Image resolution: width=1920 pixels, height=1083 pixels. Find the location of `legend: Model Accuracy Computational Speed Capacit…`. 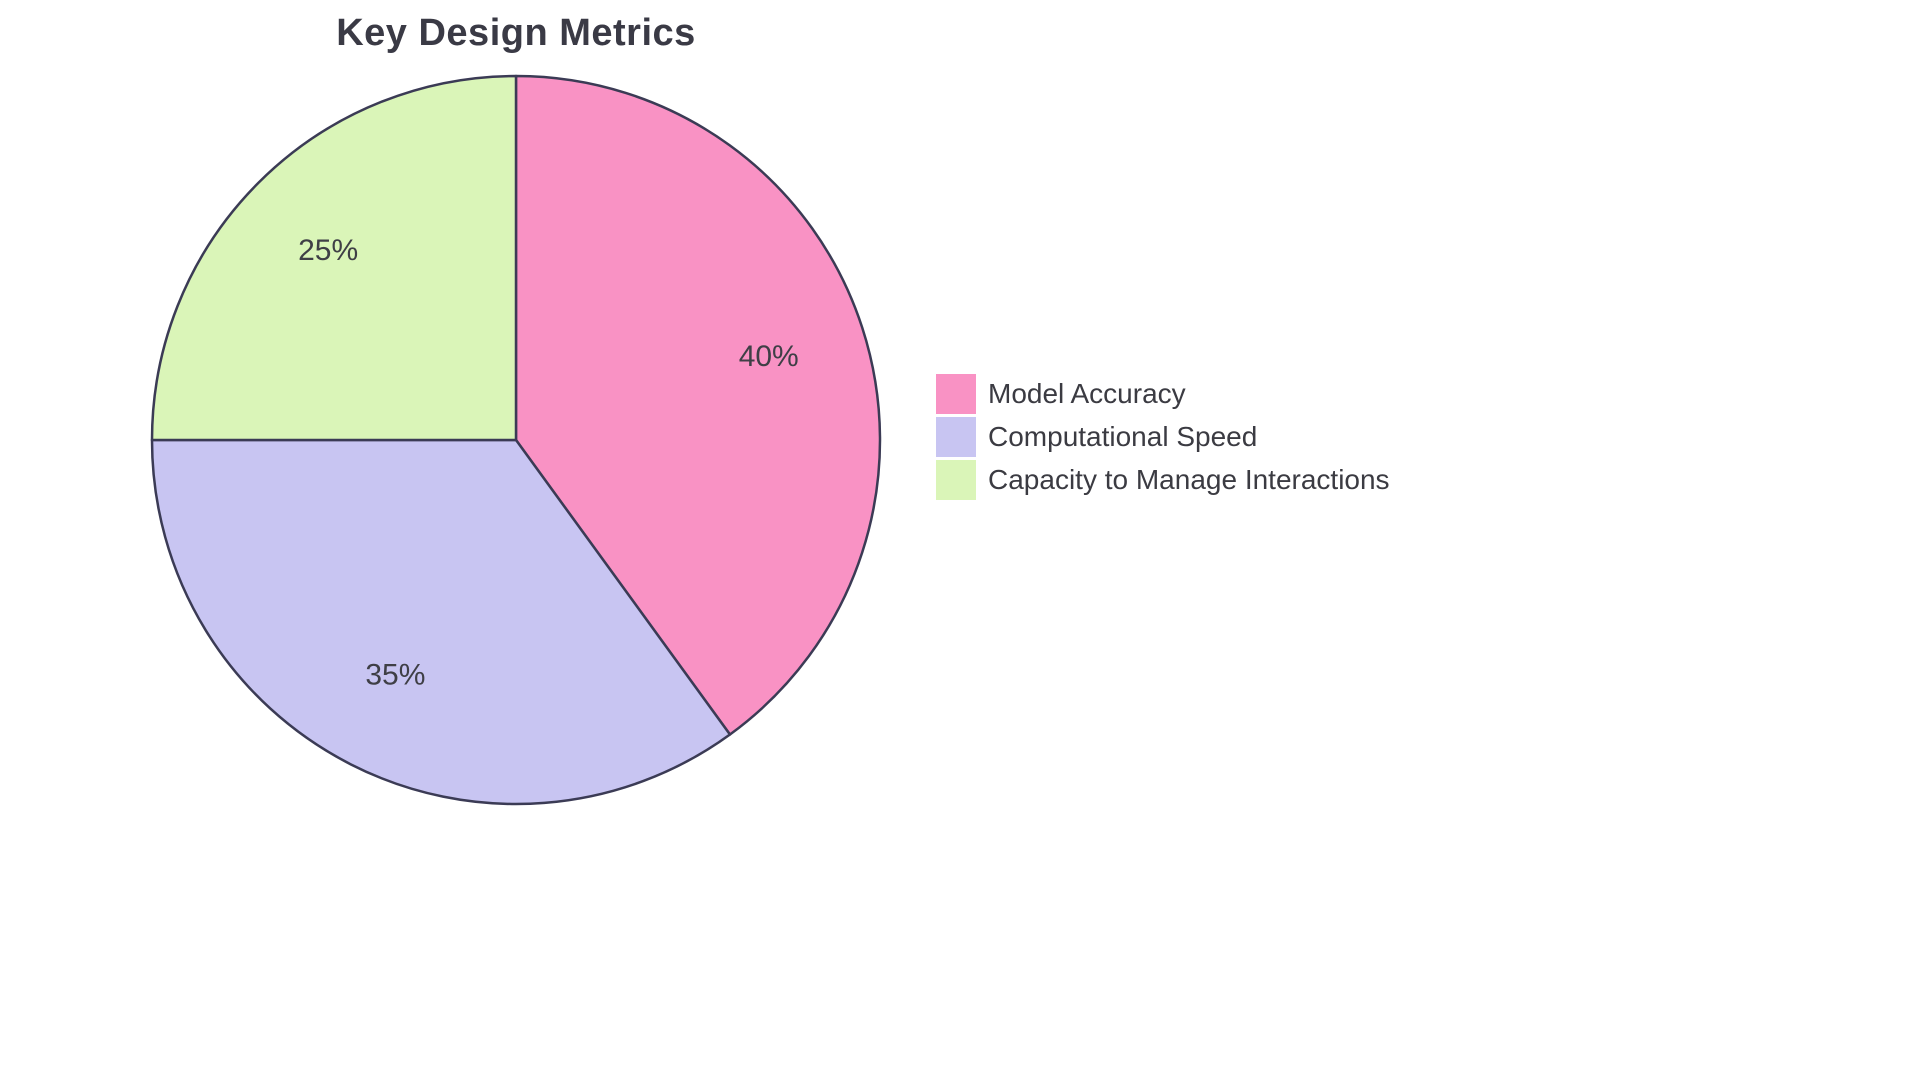

legend: Model Accuracy Computational Speed Capacit… is located at coordinates (1163, 437).